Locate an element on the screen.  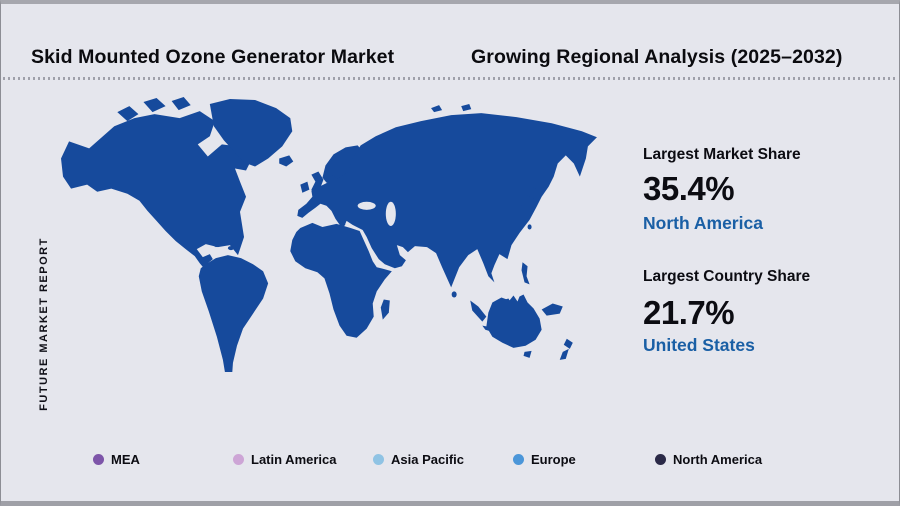
legend-item-mea: MEA is located at coordinates (116, 459).